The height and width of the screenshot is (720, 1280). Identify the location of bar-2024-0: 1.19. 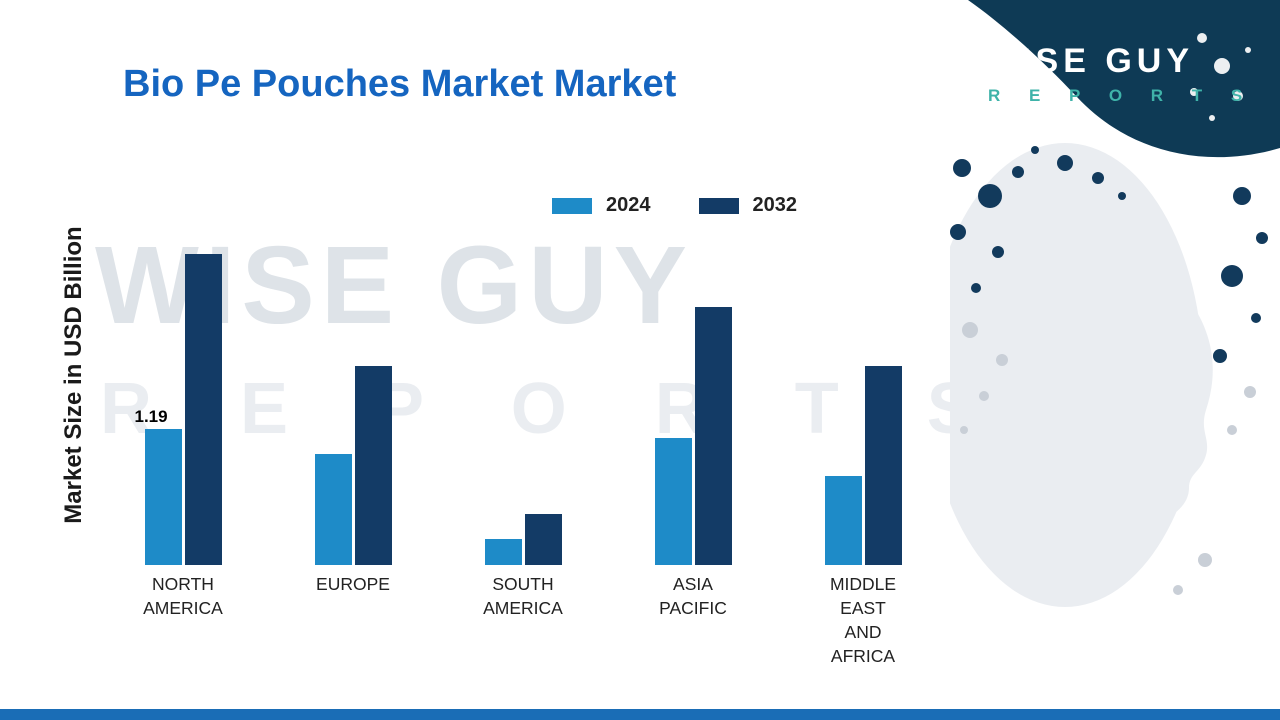
(158, 486).